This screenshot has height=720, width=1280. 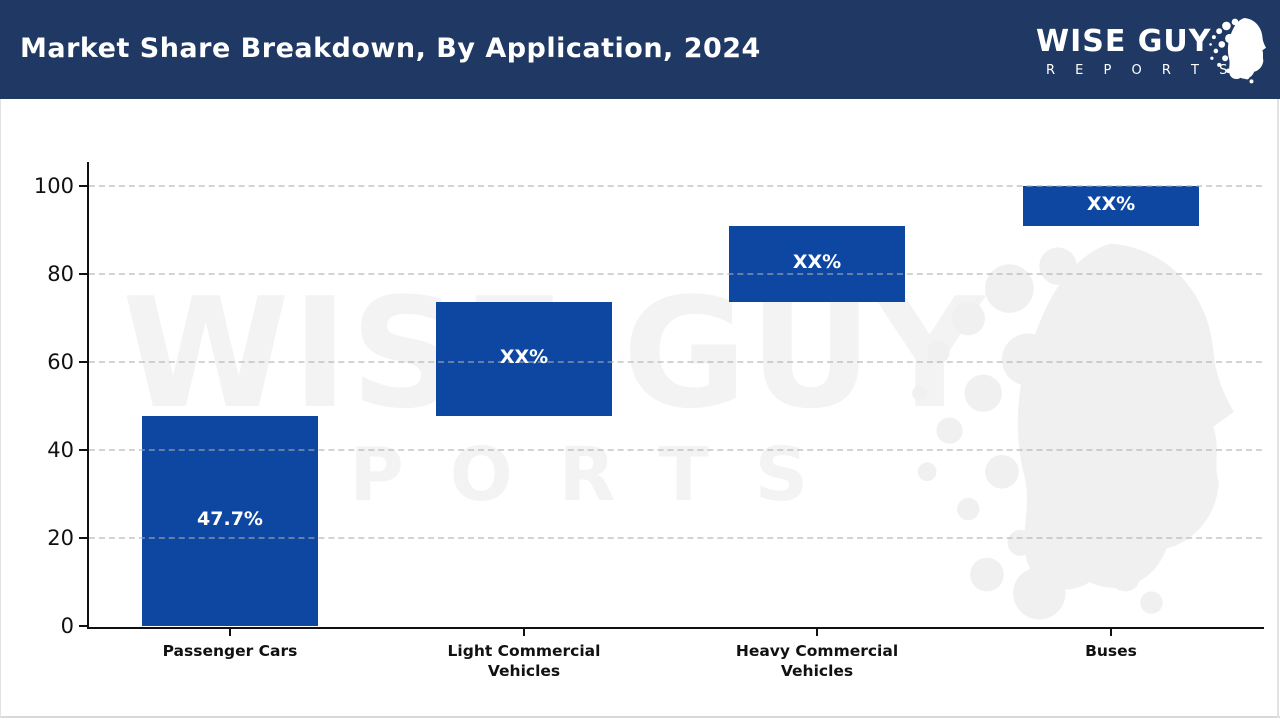 What do you see at coordinates (1141, 70) in the screenshot?
I see `logo-subtext: R E P O R T S` at bounding box center [1141, 70].